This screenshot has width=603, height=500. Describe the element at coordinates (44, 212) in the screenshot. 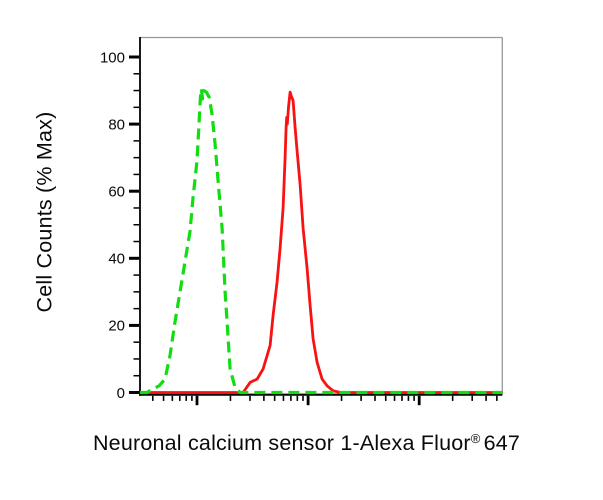

I see `y-axis-title: Cell Counts (% Max)` at that location.